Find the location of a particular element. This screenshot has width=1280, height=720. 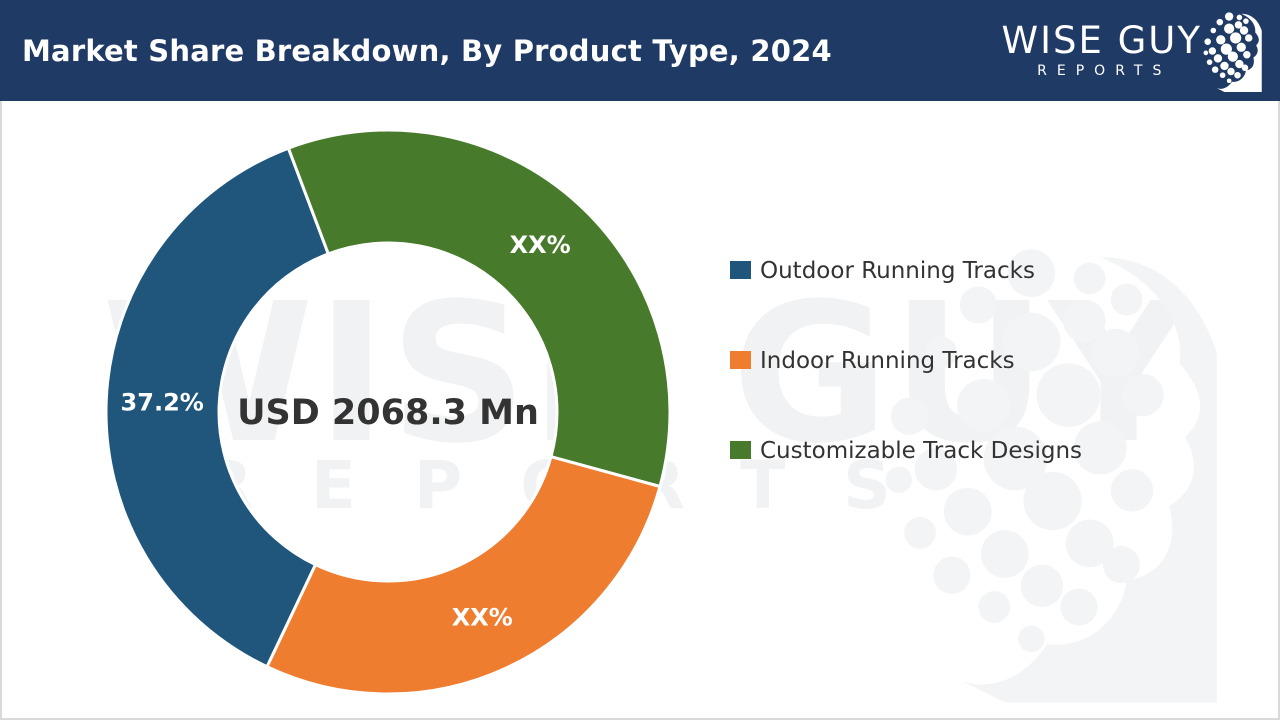

brand-logo: WISE GUY REPORTS is located at coordinates (1132, 51).